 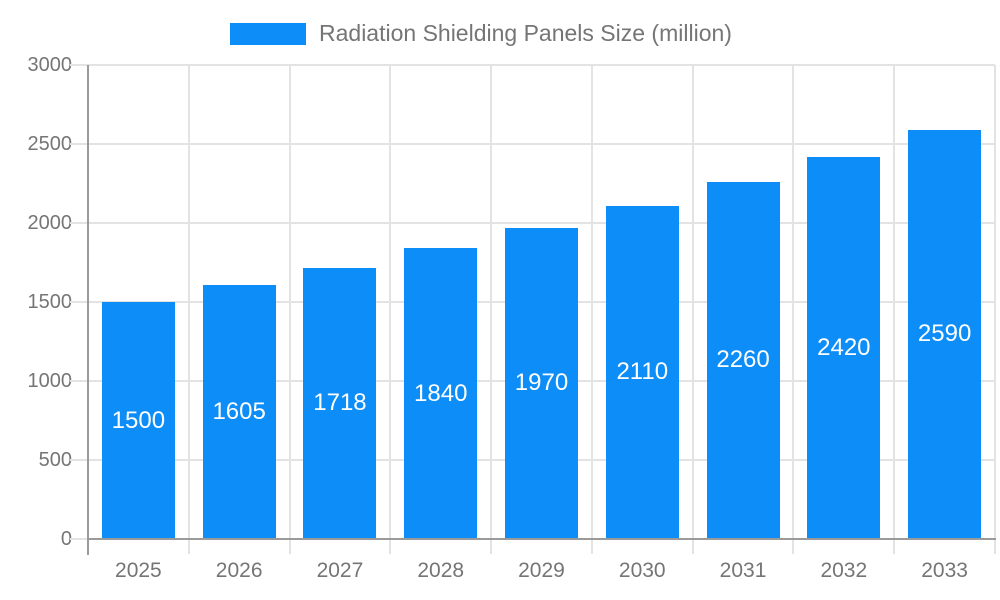 What do you see at coordinates (55, 460) in the screenshot?
I see `y-tick-label: 500` at bounding box center [55, 460].